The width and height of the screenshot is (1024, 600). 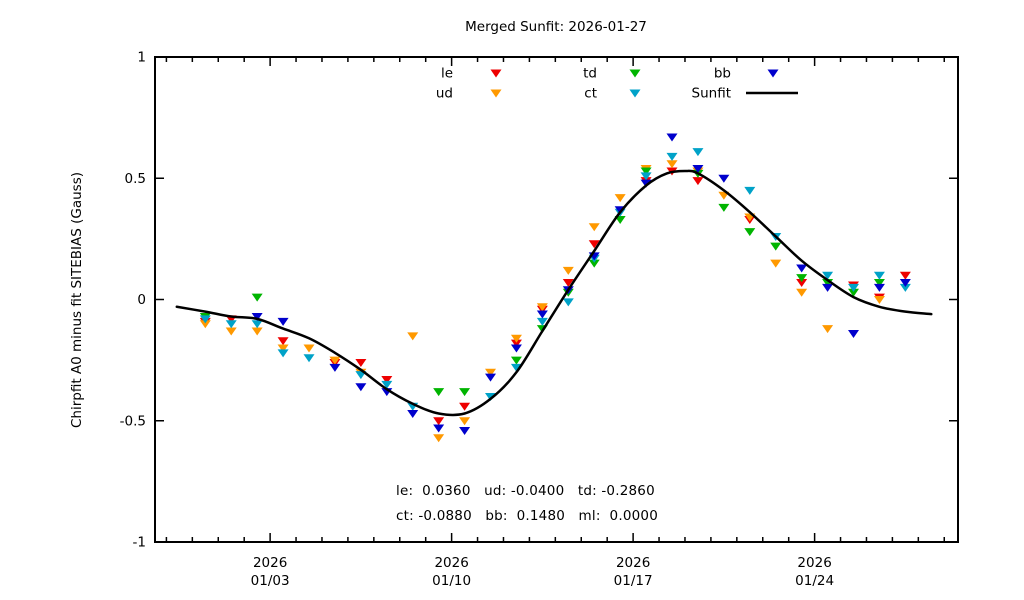 I want to click on svg-text: td, so click(x=590, y=74).